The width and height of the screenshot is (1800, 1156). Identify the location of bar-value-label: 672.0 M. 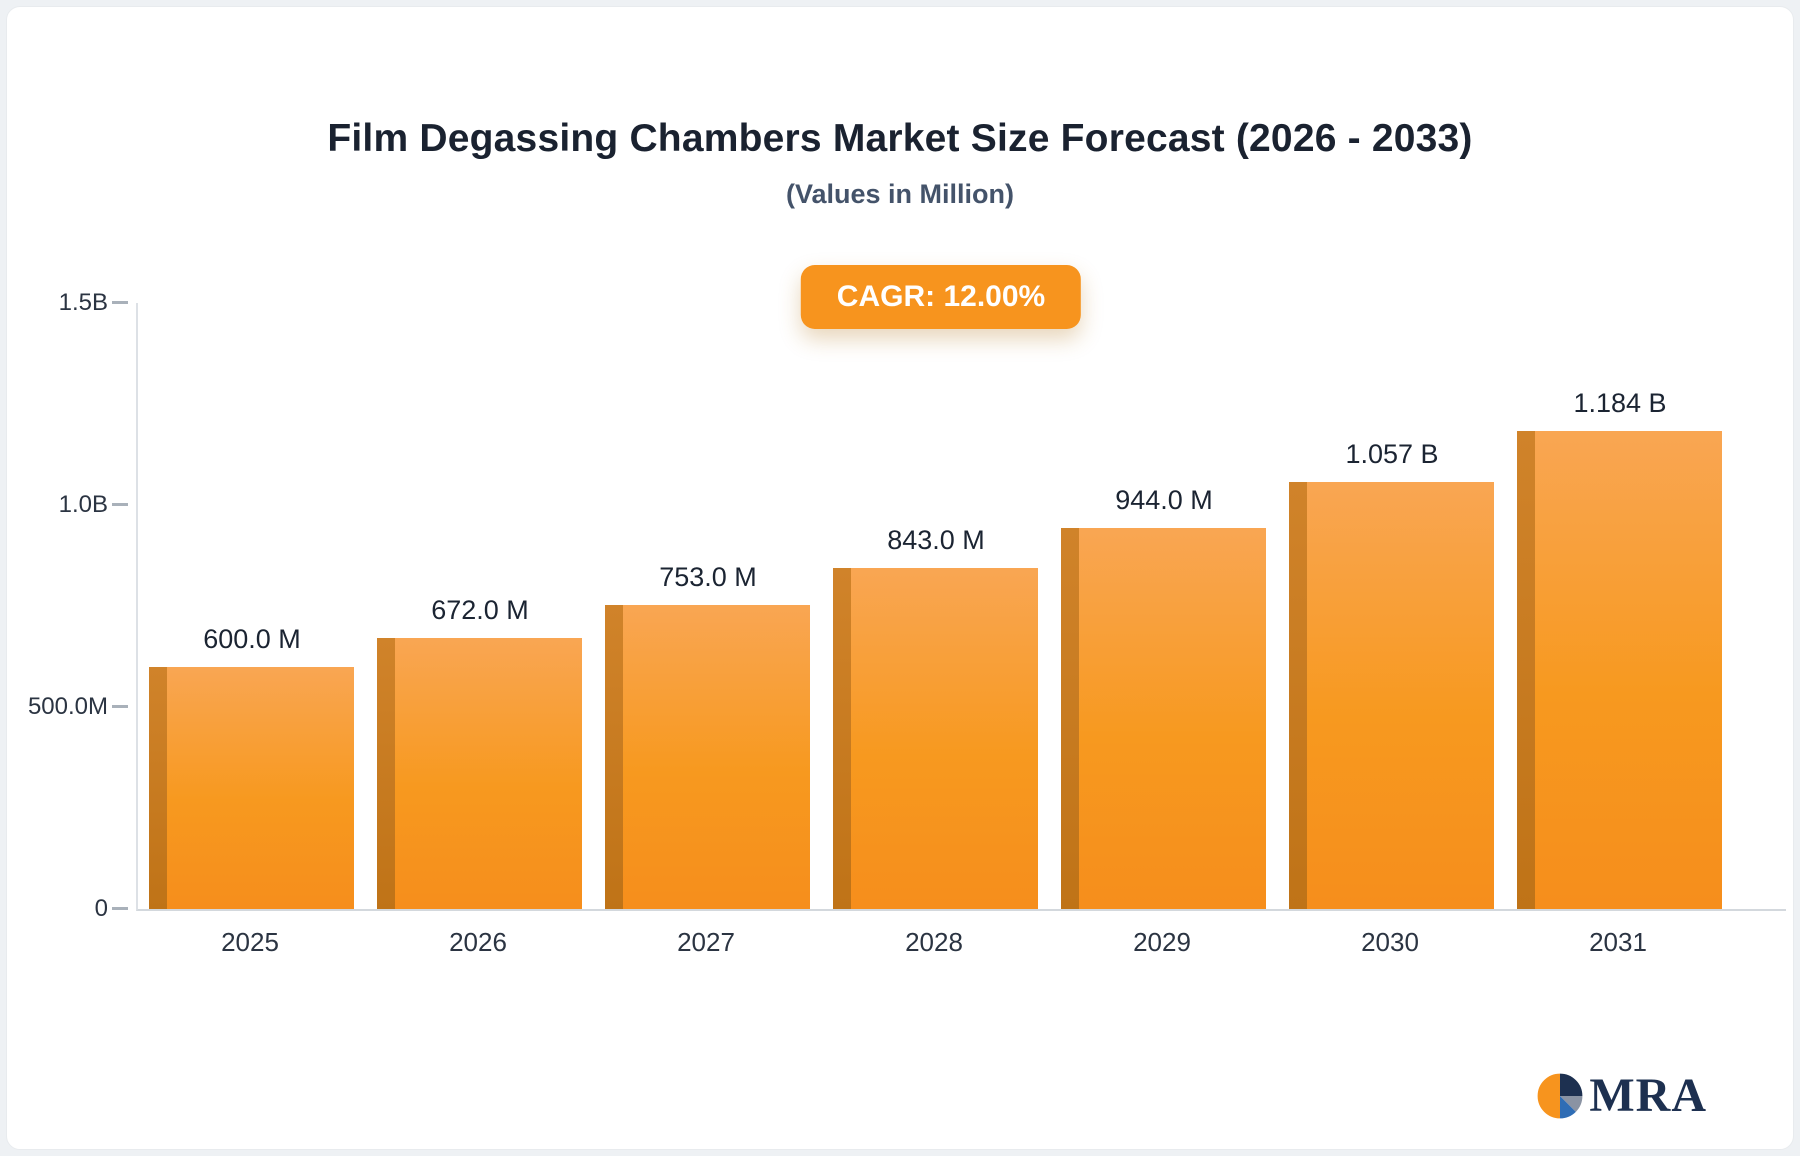
(480, 610).